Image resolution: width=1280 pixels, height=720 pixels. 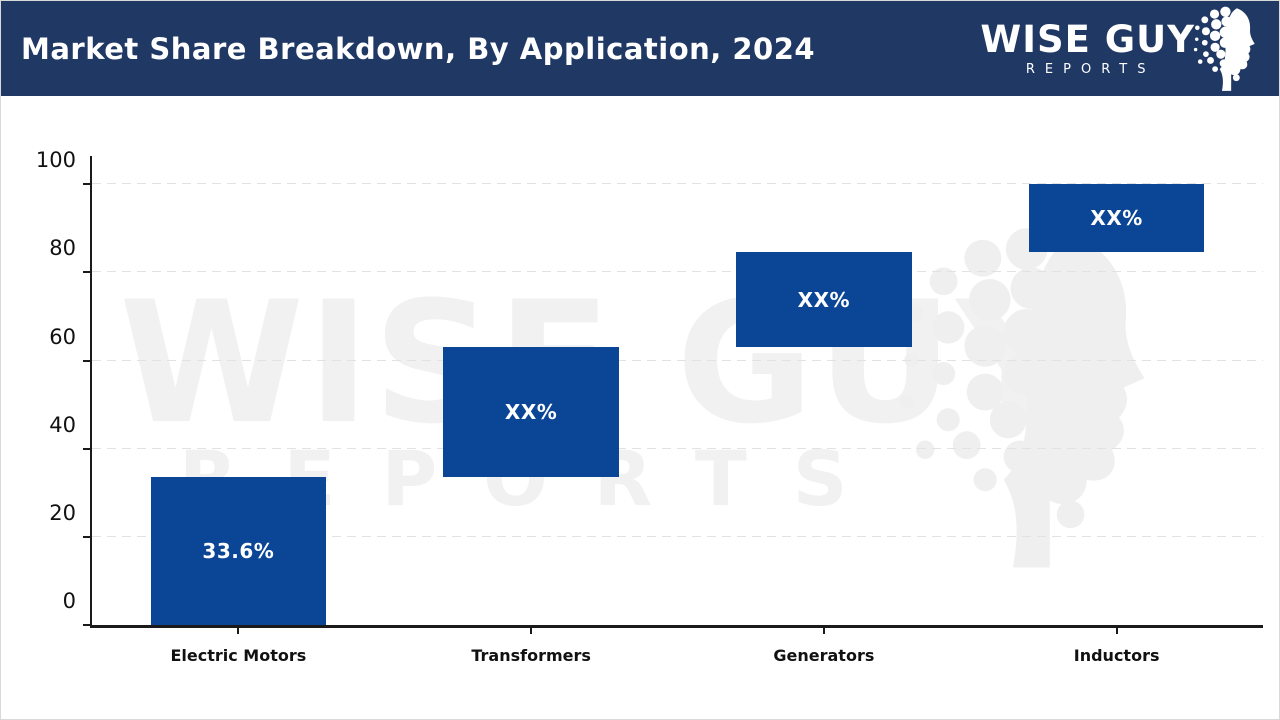 What do you see at coordinates (62, 248) in the screenshot?
I see `y-axis-tick-label: 80` at bounding box center [62, 248].